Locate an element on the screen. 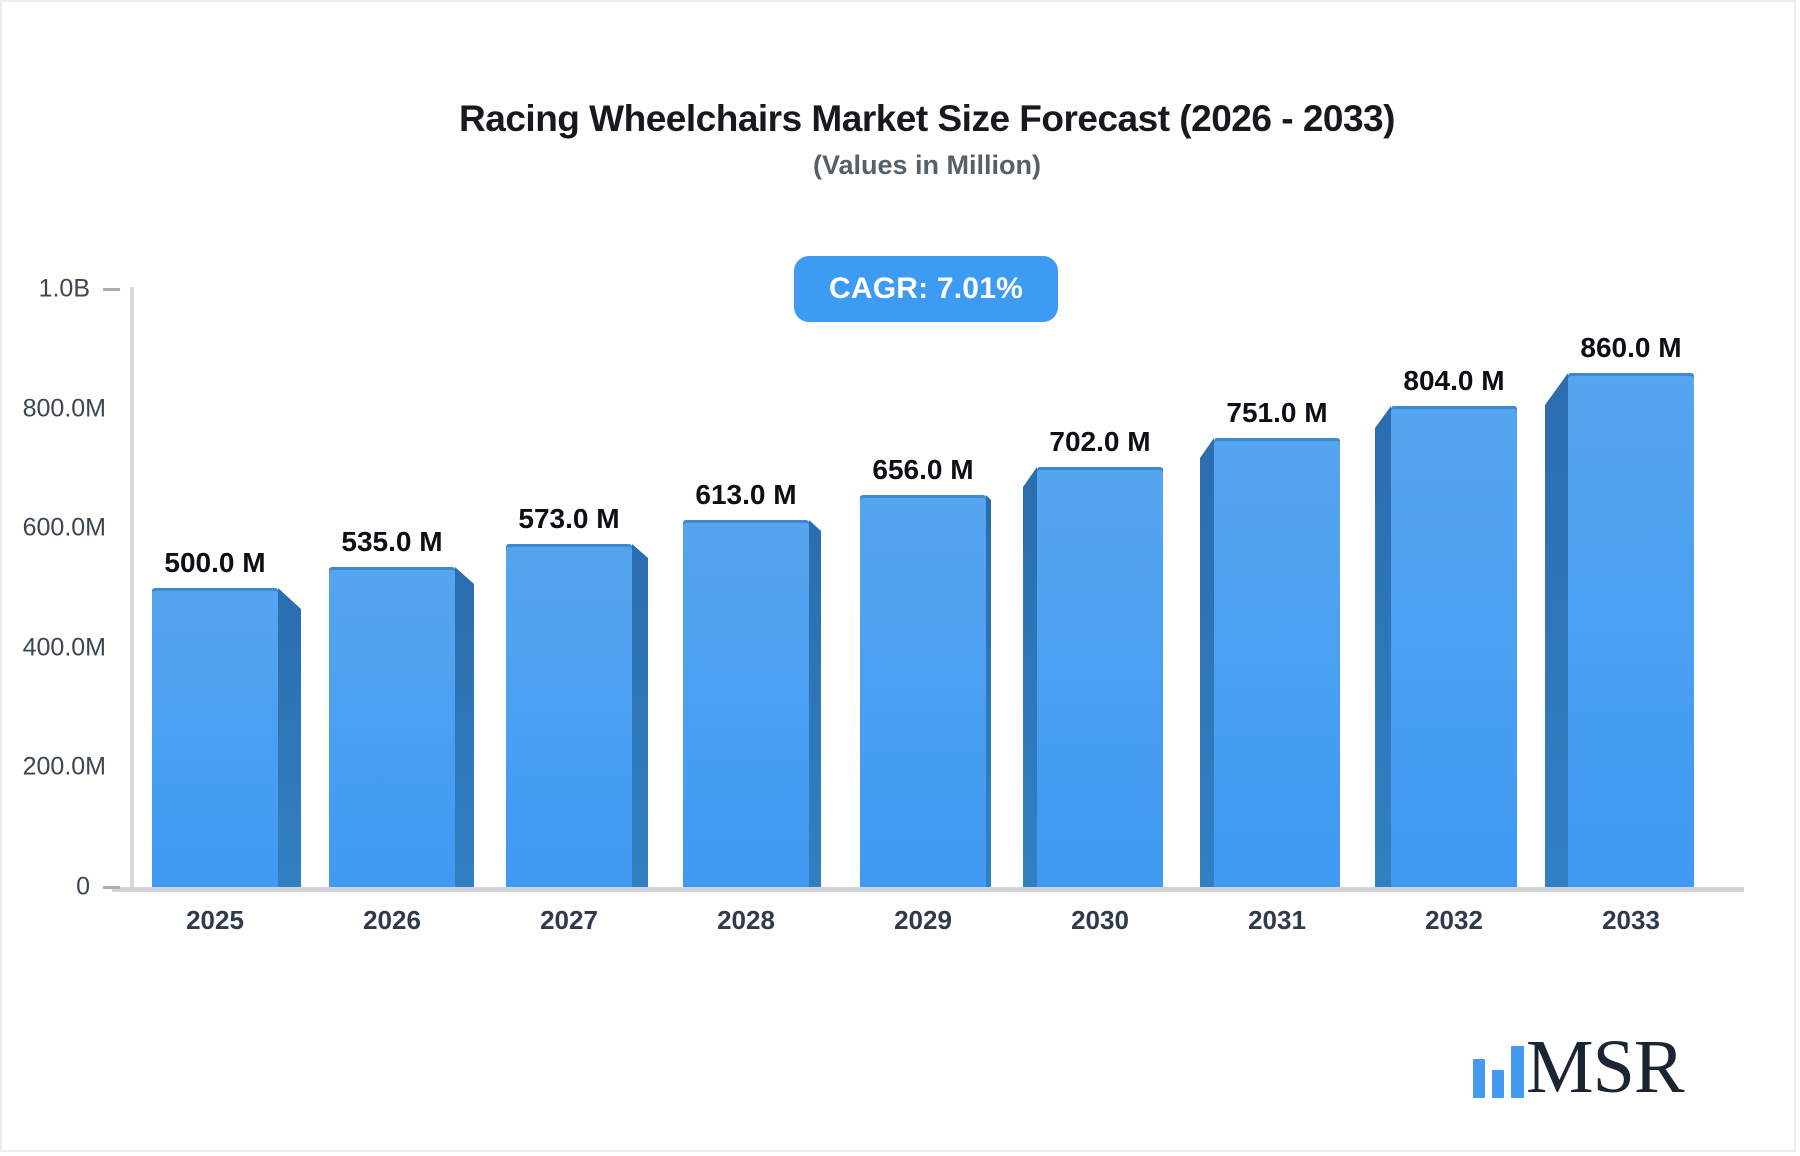 This screenshot has width=1800, height=1156. x-axis-label: 2029 is located at coordinates (923, 920).